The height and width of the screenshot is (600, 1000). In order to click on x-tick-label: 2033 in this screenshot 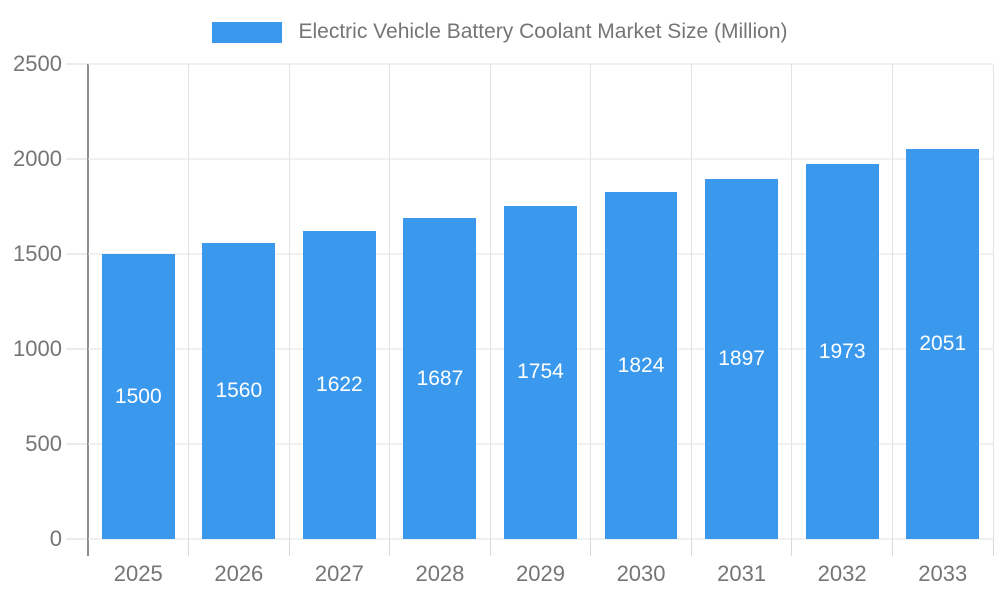, I will do `click(943, 573)`.